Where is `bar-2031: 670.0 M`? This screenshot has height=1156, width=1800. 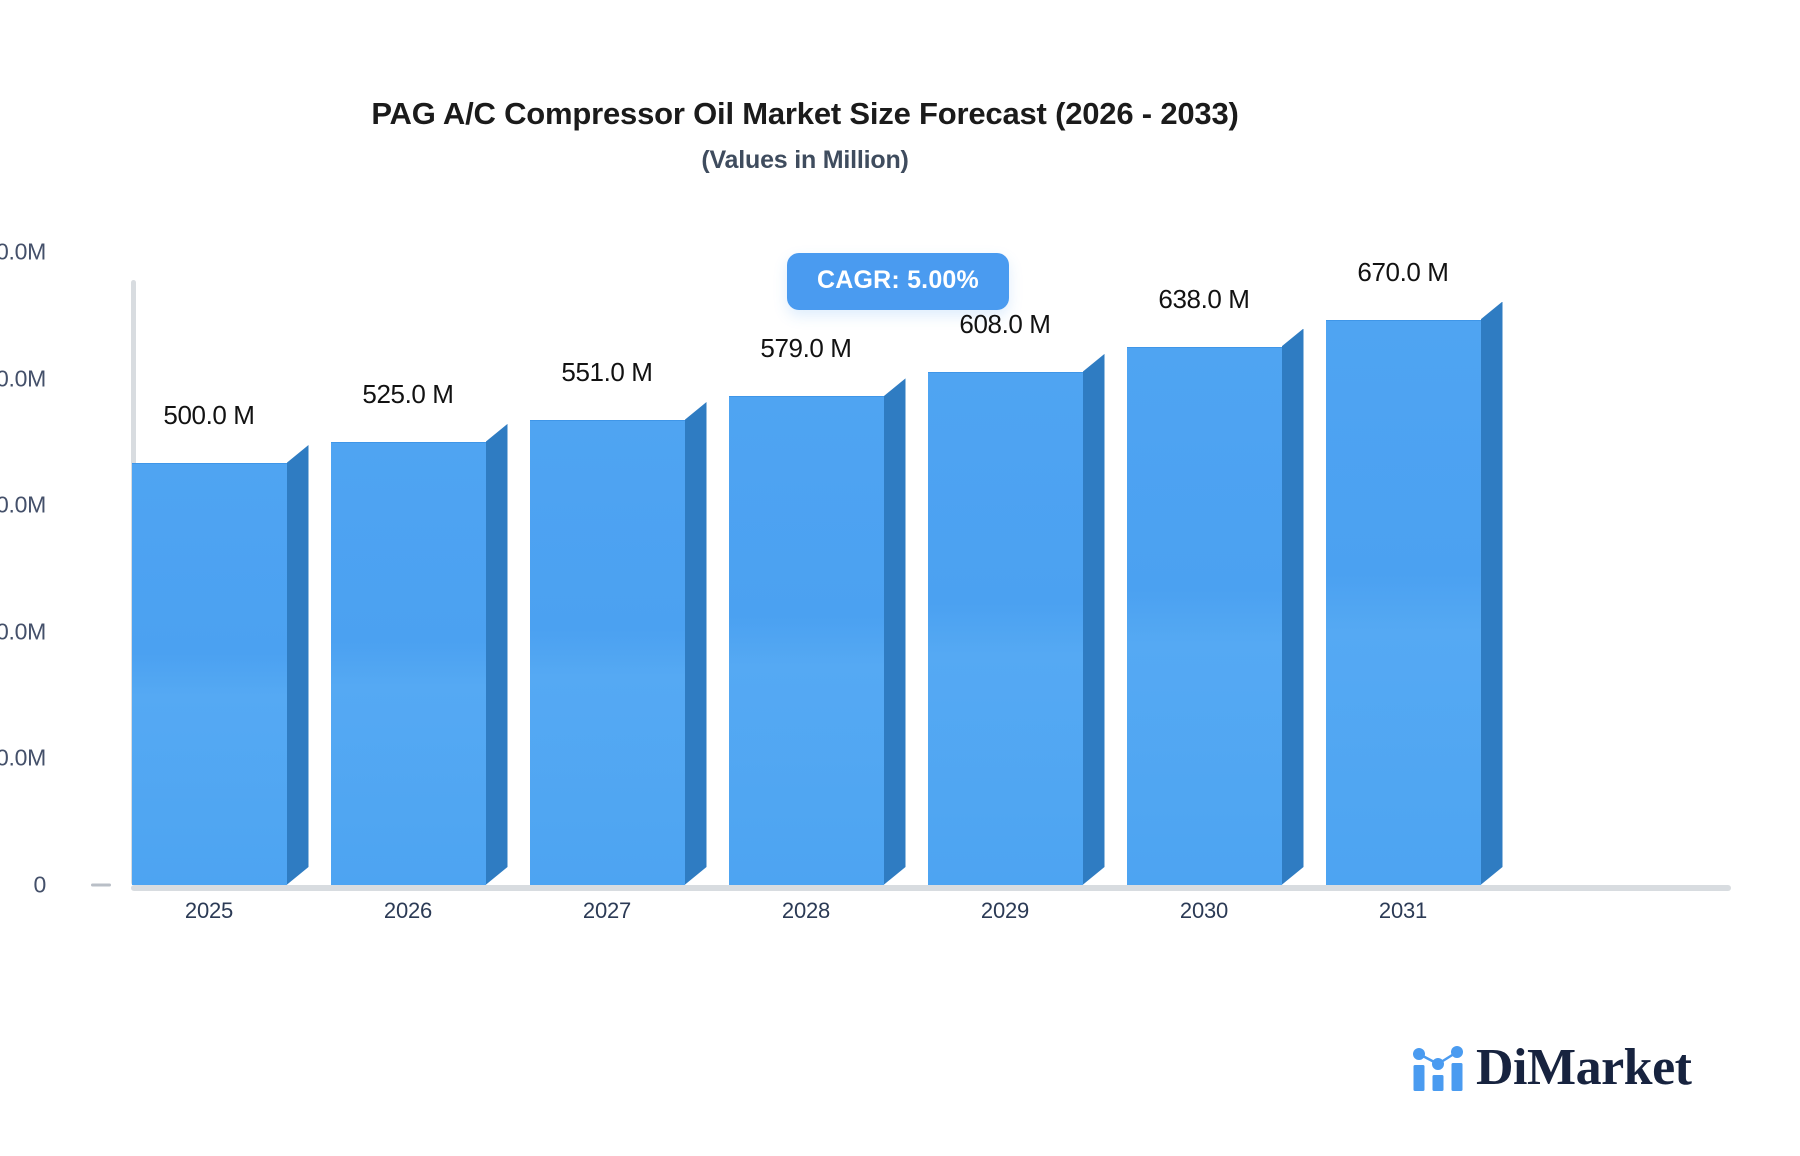
bar-2031: 670.0 M is located at coordinates (1414, 571).